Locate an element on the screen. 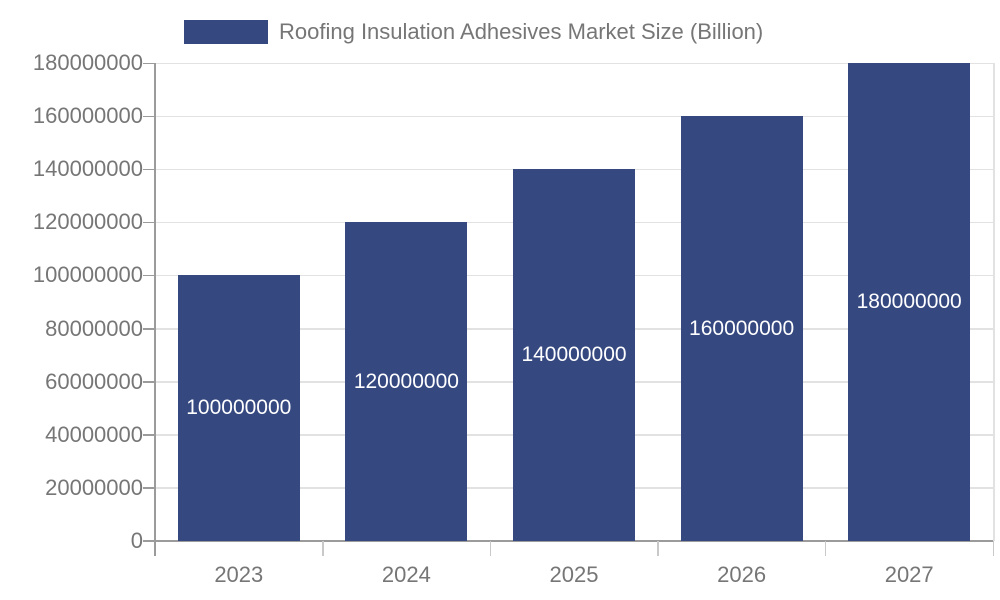  bar-value-label: 160000000 is located at coordinates (742, 328).